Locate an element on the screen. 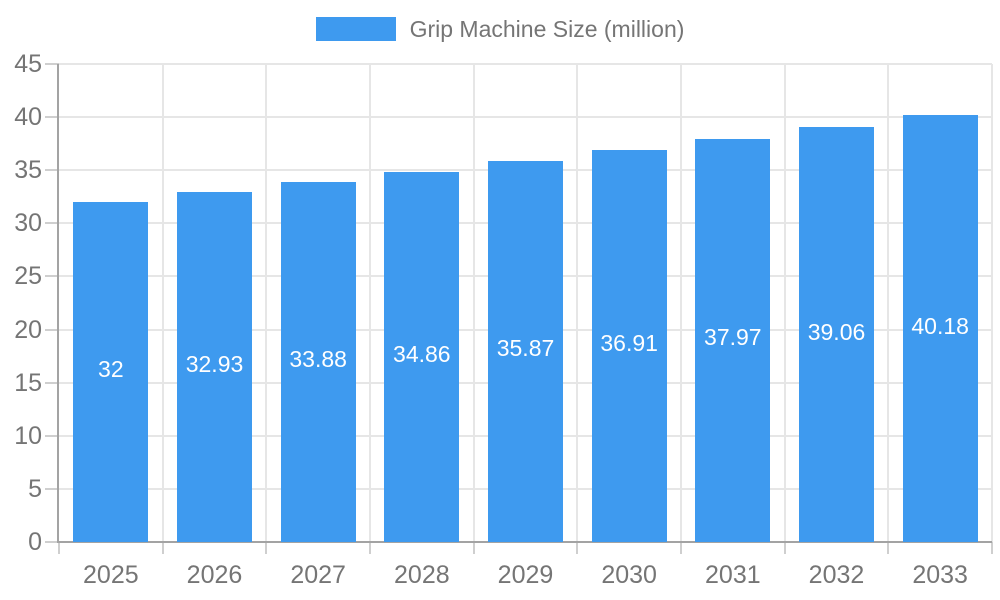 This screenshot has width=1000, height=600. bar-2026 is located at coordinates (214, 367).